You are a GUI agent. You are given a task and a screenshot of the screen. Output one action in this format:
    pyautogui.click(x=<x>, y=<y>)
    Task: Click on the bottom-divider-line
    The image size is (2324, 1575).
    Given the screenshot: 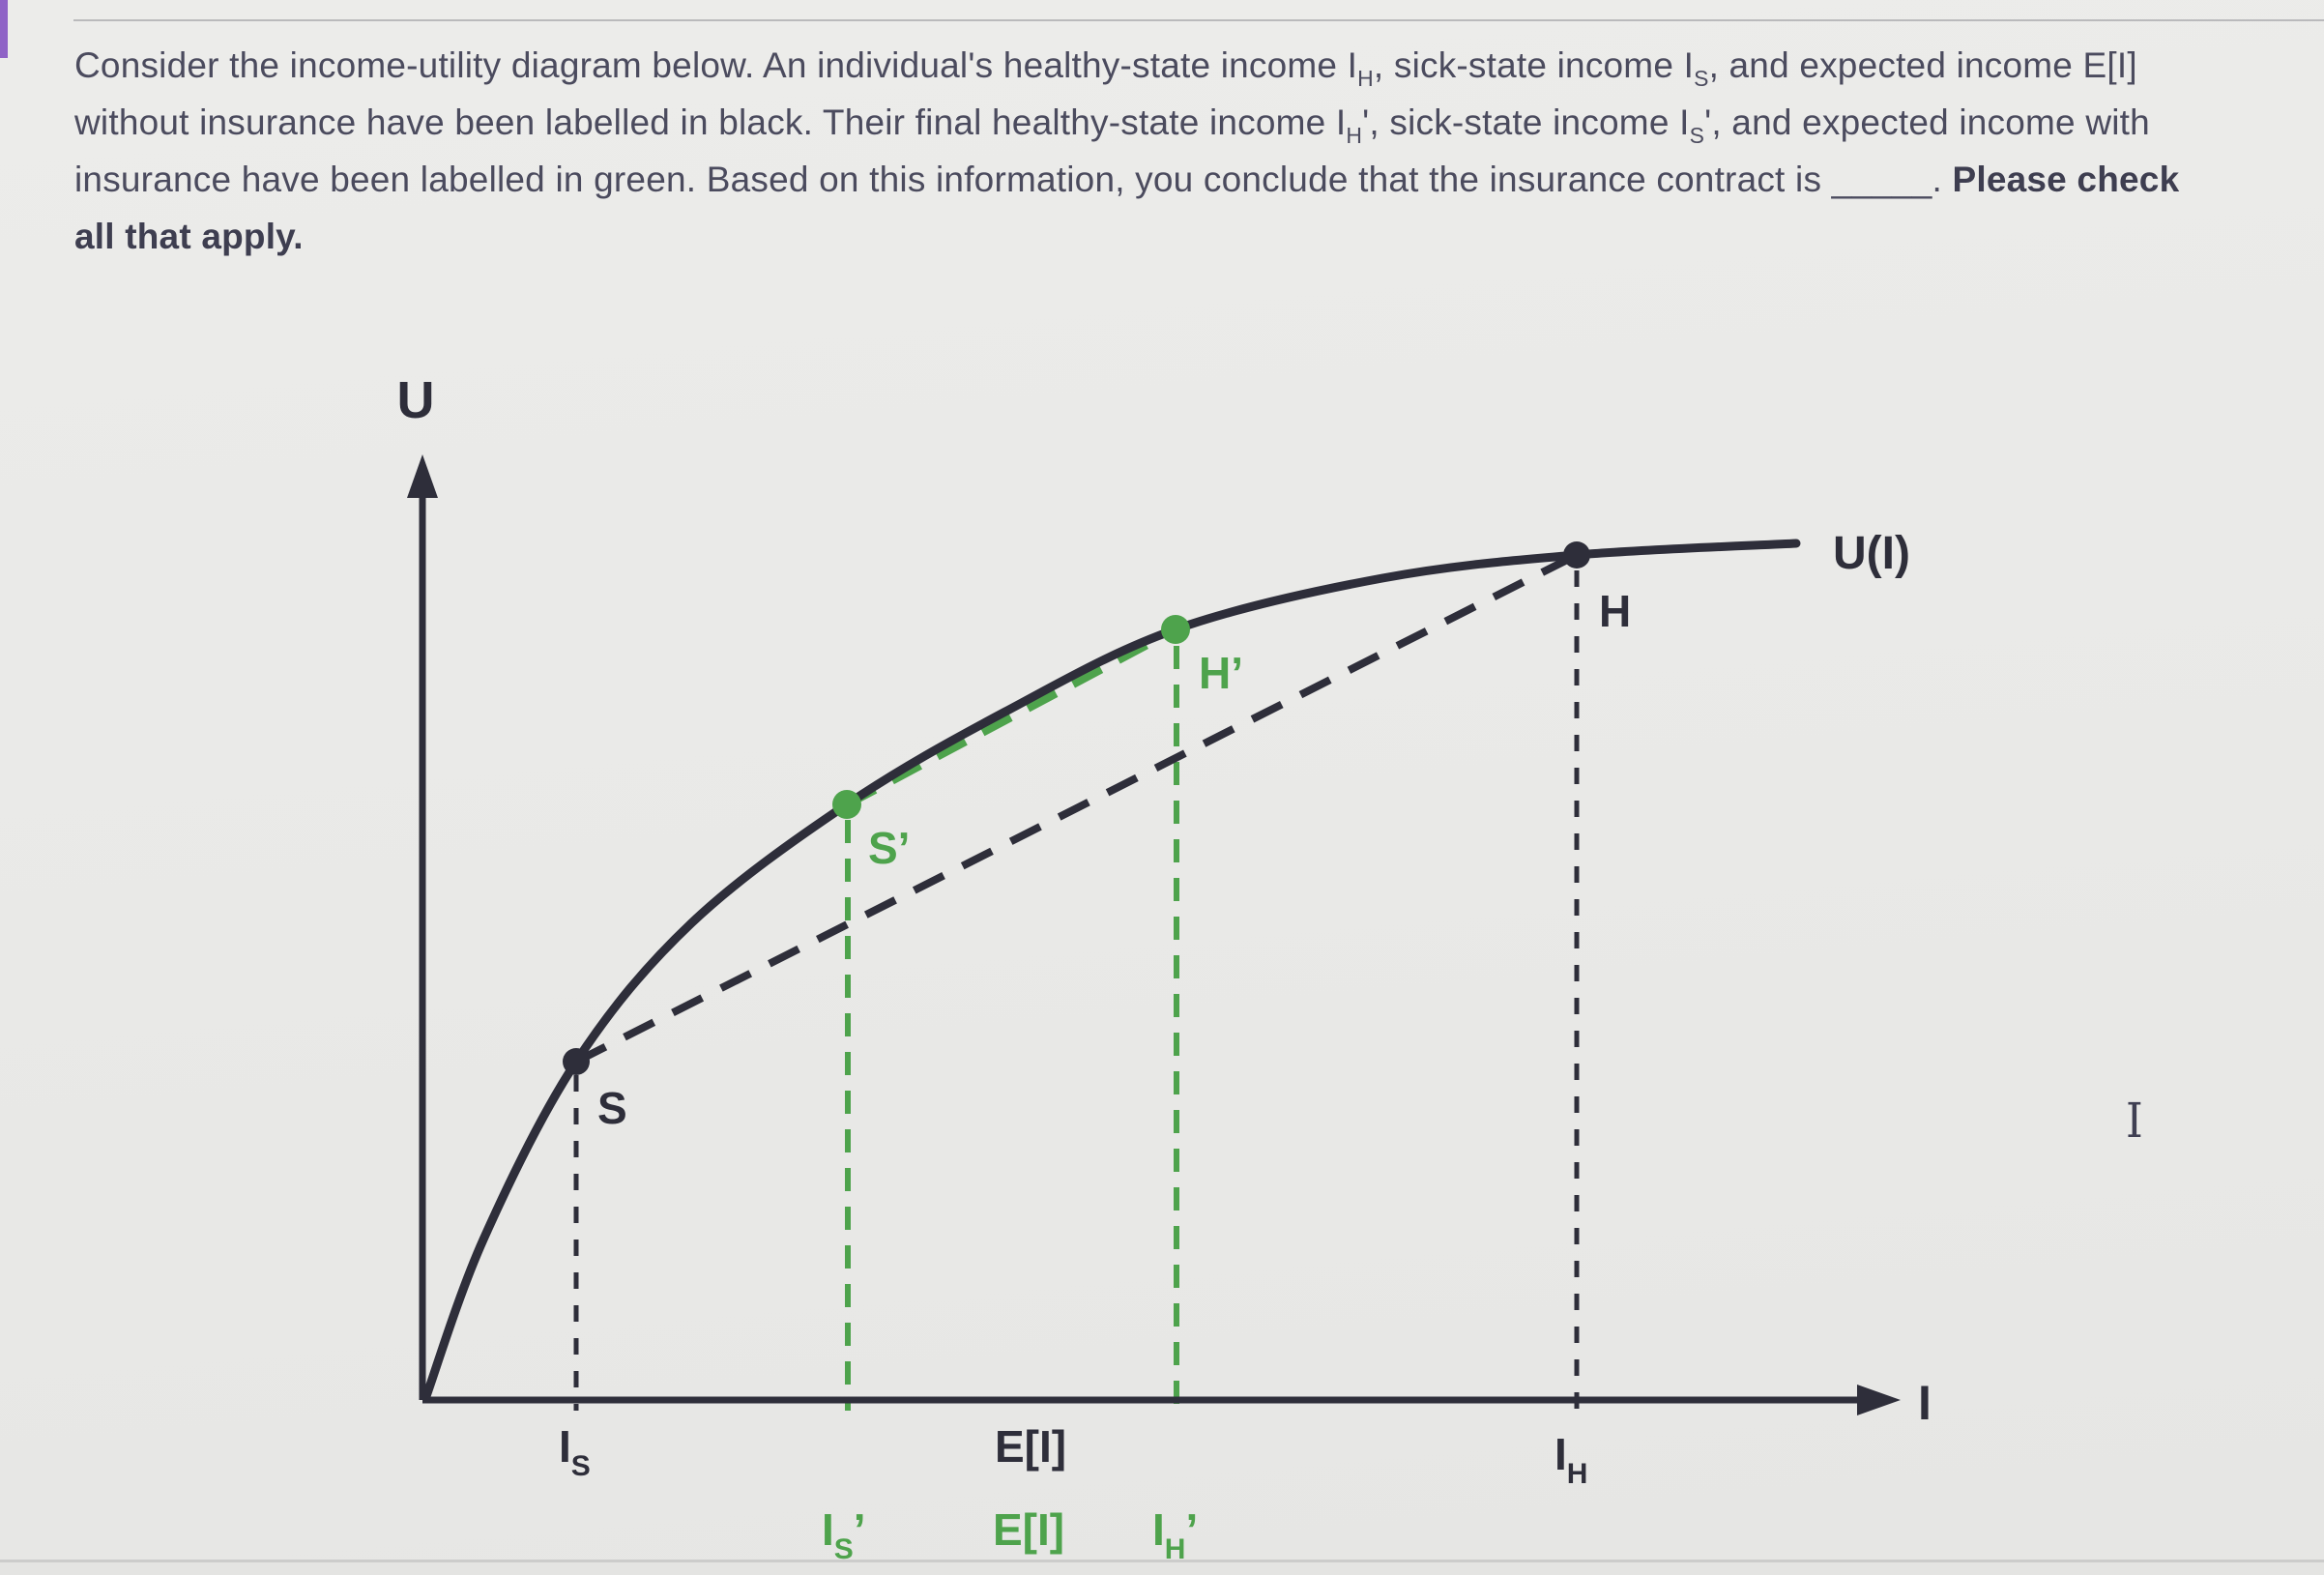 What is the action you would take?
    pyautogui.click(x=1162, y=1561)
    